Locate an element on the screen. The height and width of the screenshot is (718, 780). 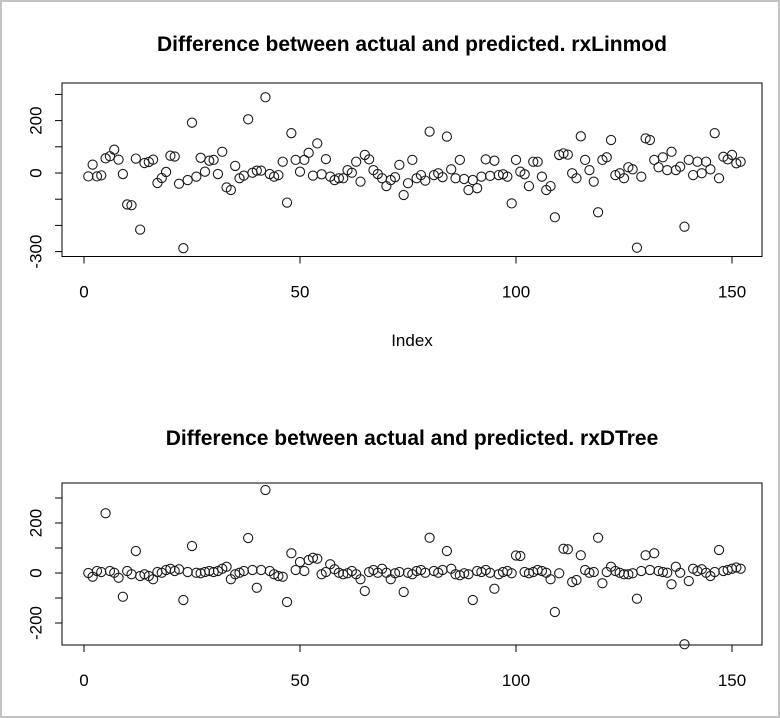
x-tick-label: 0 is located at coordinates (83, 292).